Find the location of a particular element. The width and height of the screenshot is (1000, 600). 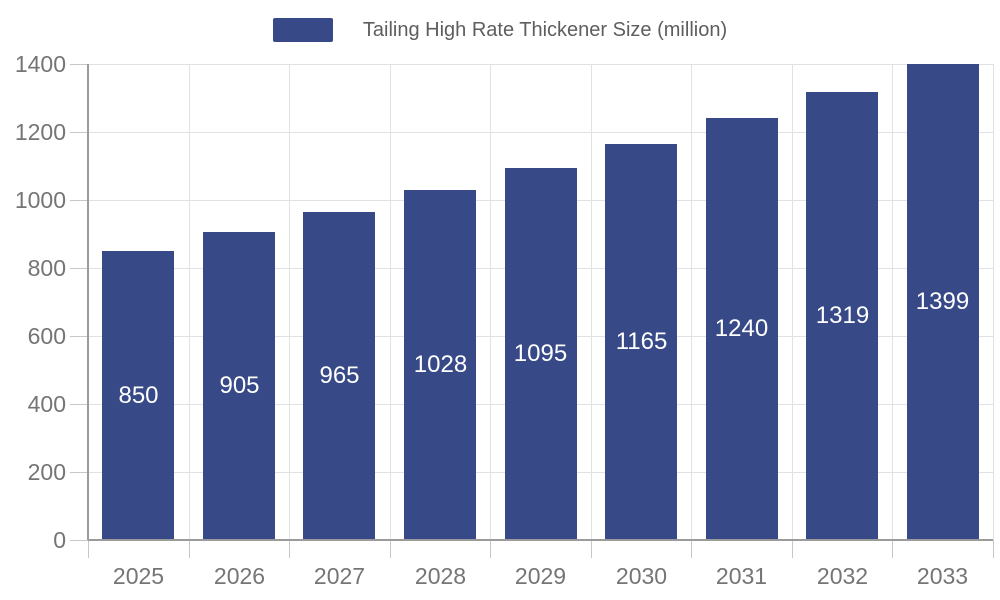

y-tick-label: 0 is located at coordinates (59, 540).